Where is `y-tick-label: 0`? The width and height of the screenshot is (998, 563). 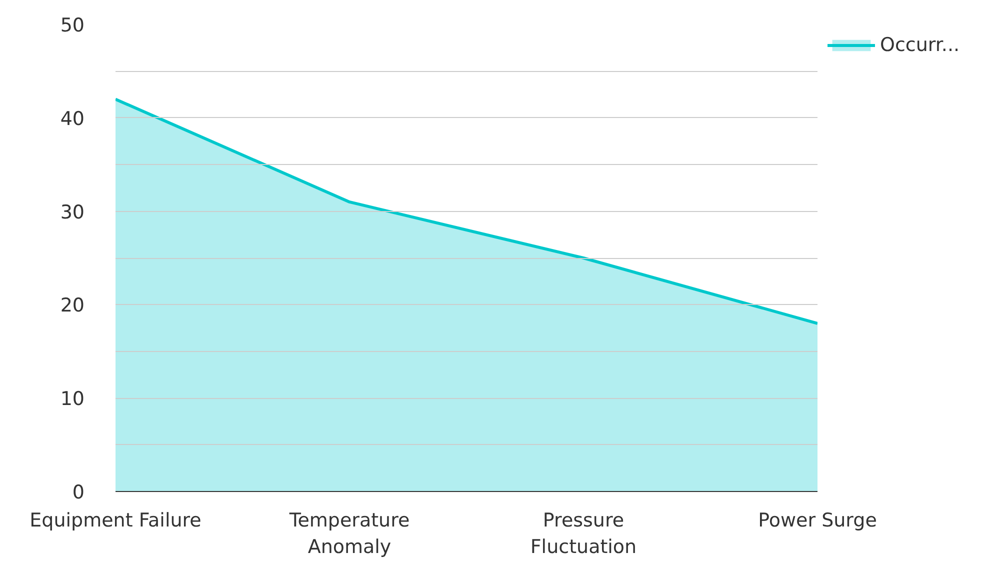 y-tick-label: 0 is located at coordinates (78, 493).